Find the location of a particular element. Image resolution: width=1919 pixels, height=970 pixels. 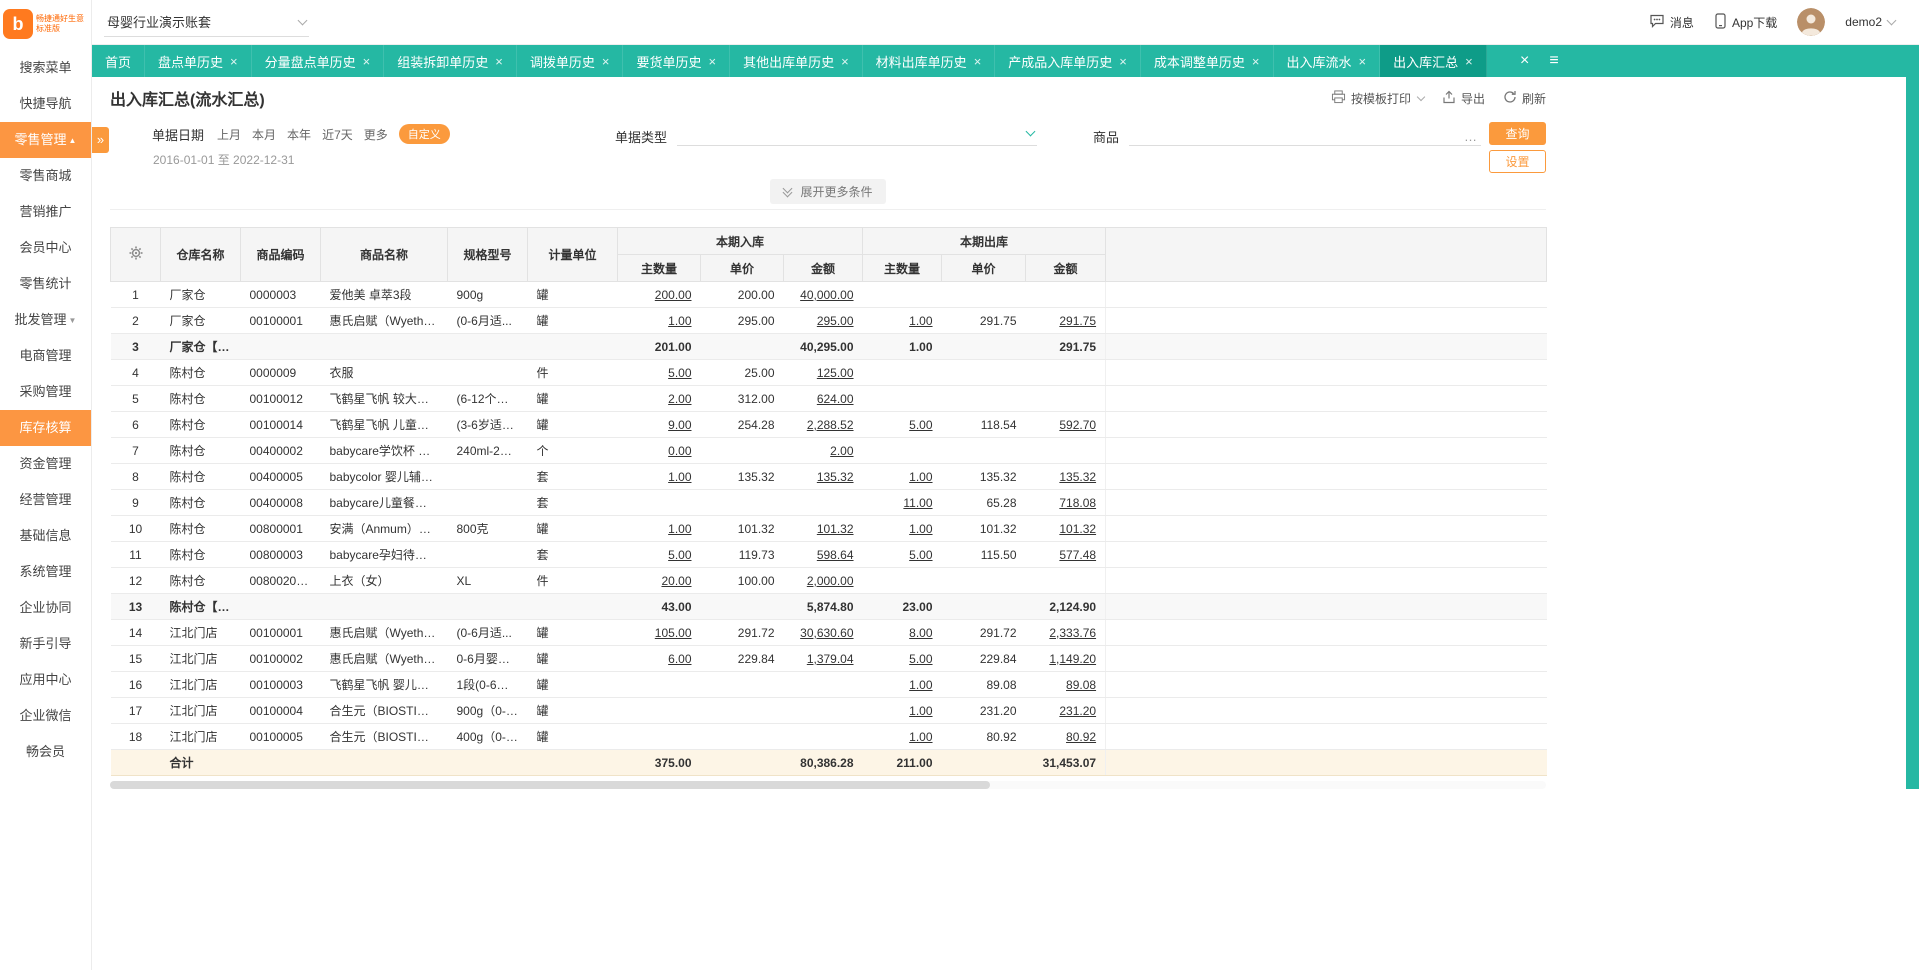

cell-in-amount: 2,288.52 is located at coordinates (823, 424).